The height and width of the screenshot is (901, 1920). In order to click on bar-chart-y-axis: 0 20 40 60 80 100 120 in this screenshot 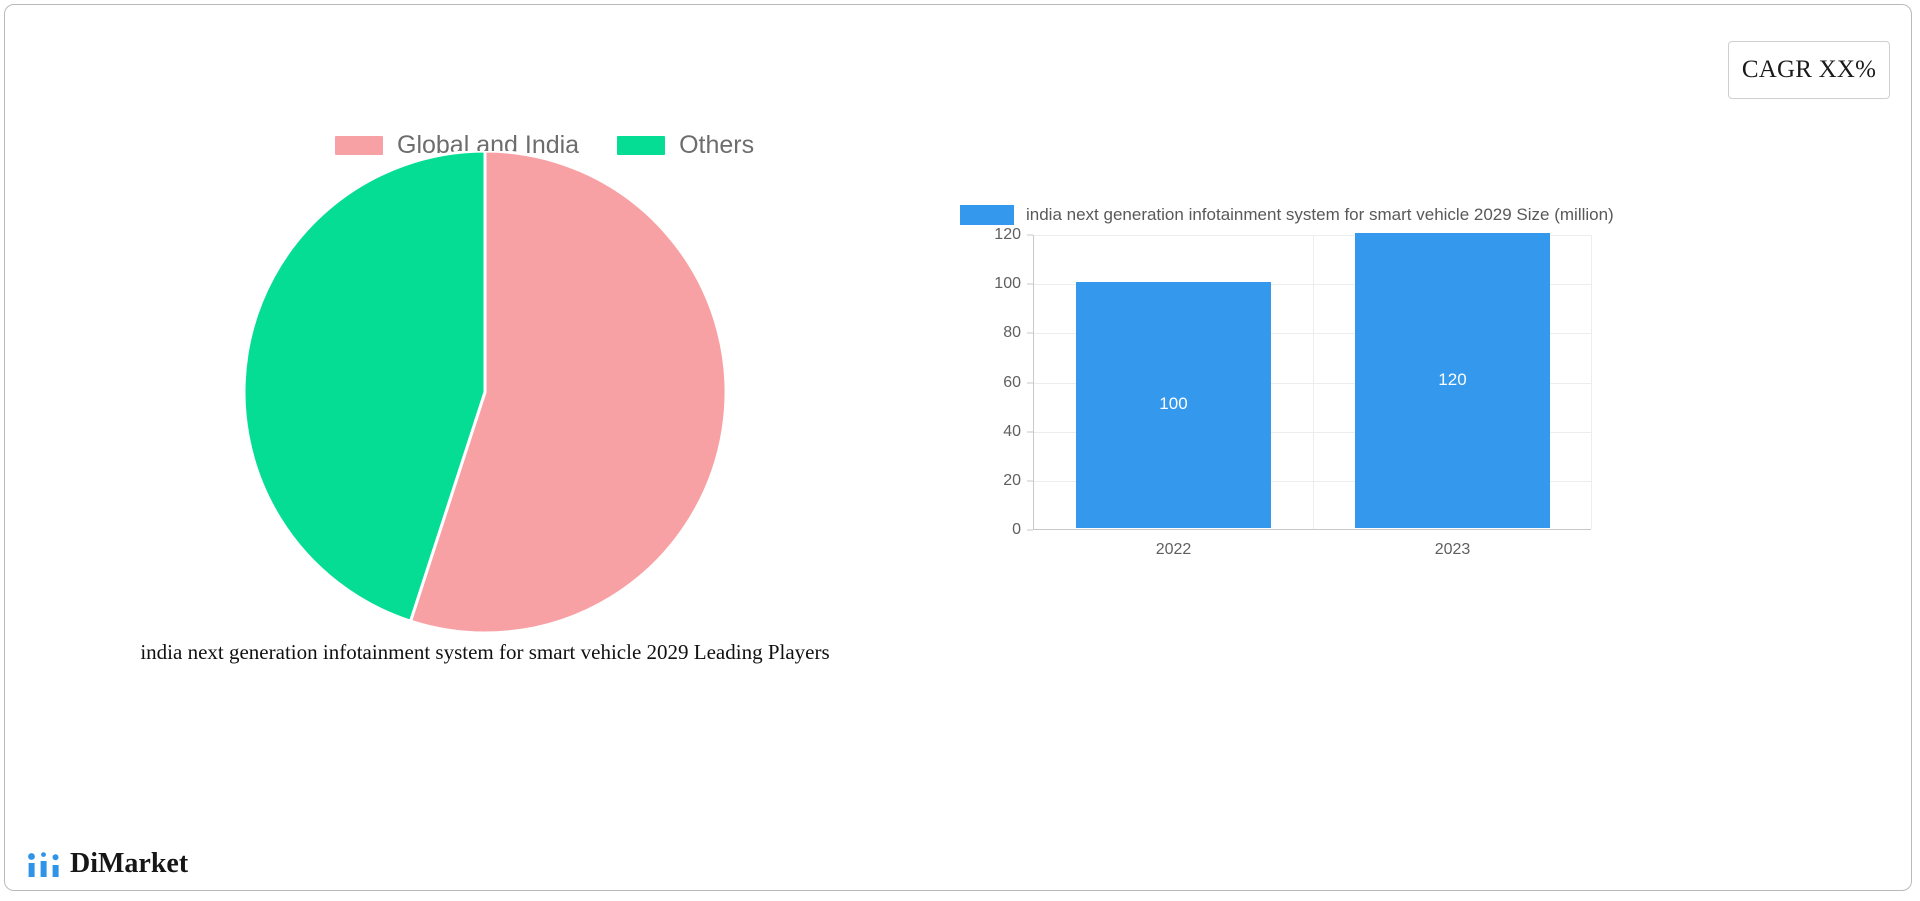, I will do `click(1010, 382)`.